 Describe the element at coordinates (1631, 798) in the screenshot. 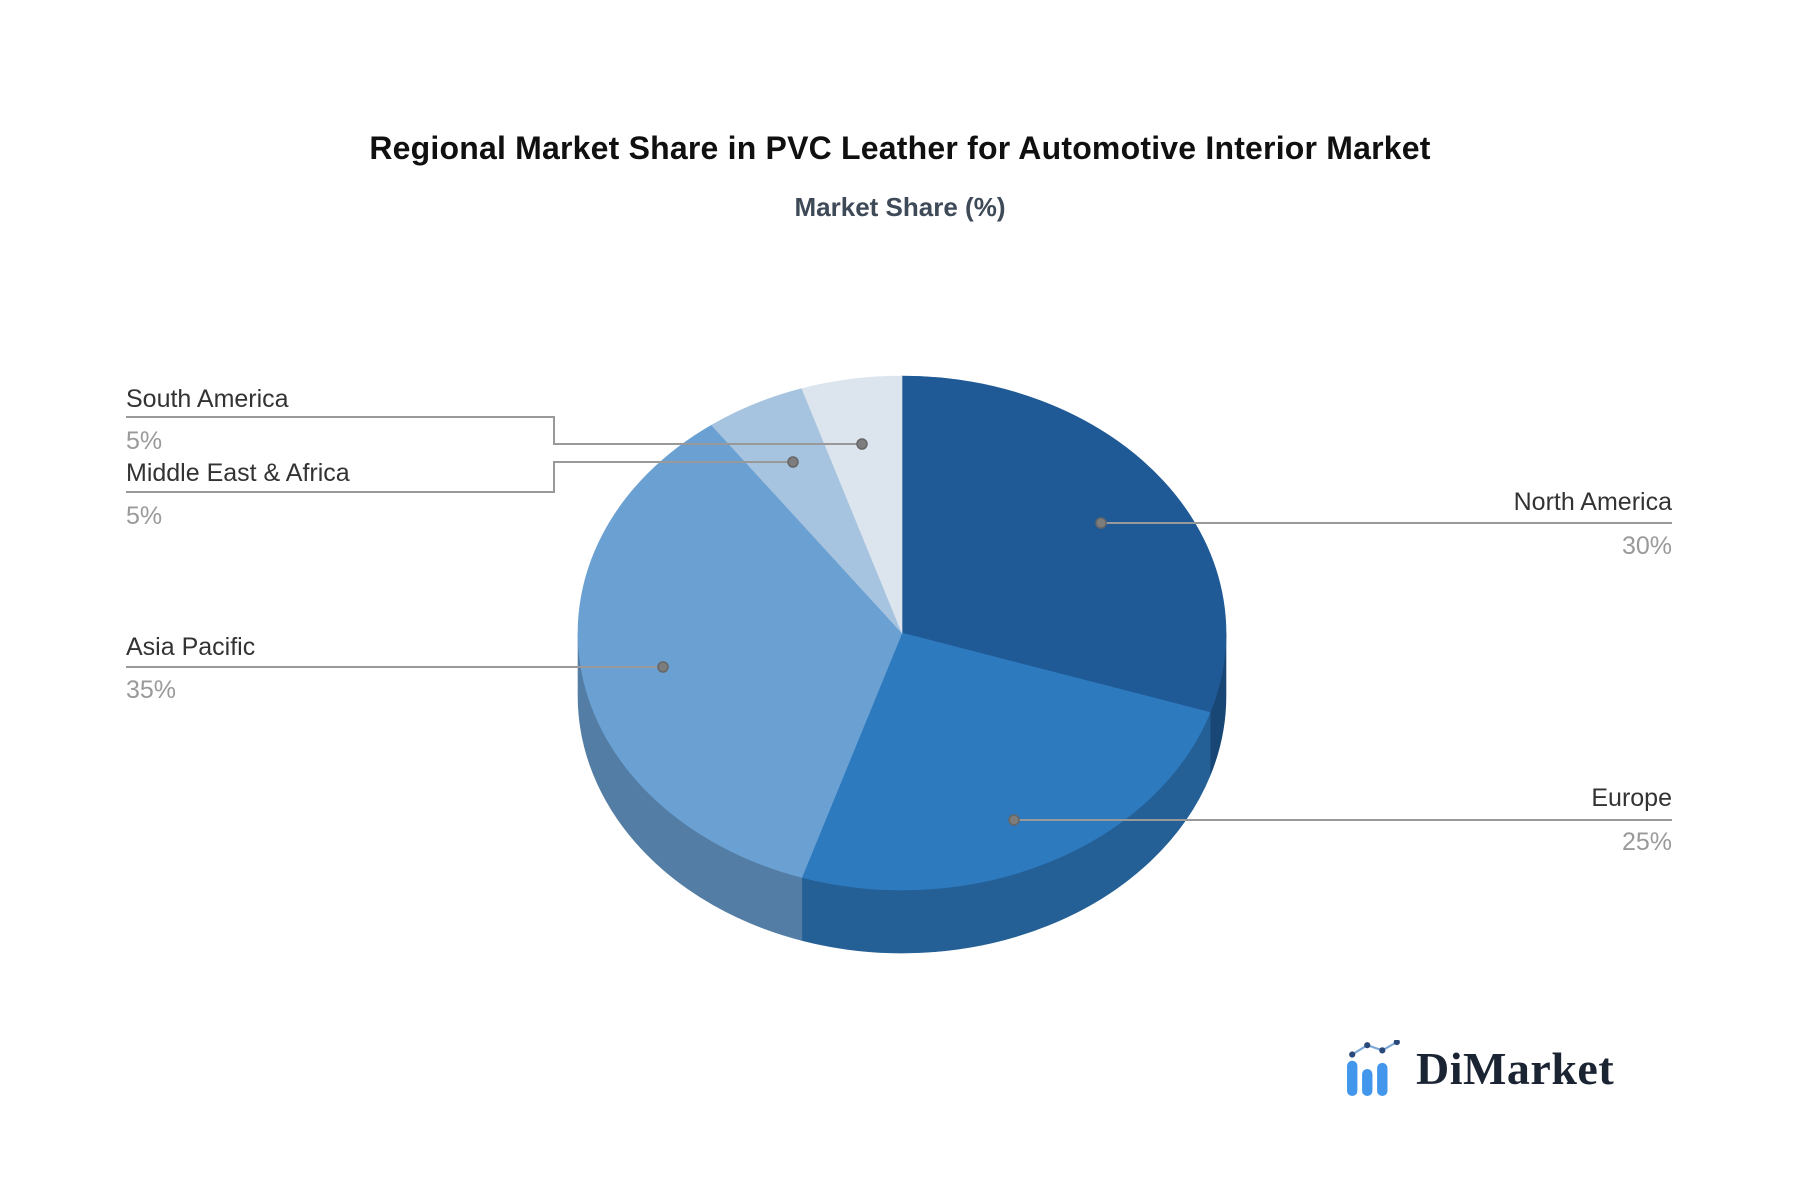

I see `callout-label-europe: Europe` at that location.